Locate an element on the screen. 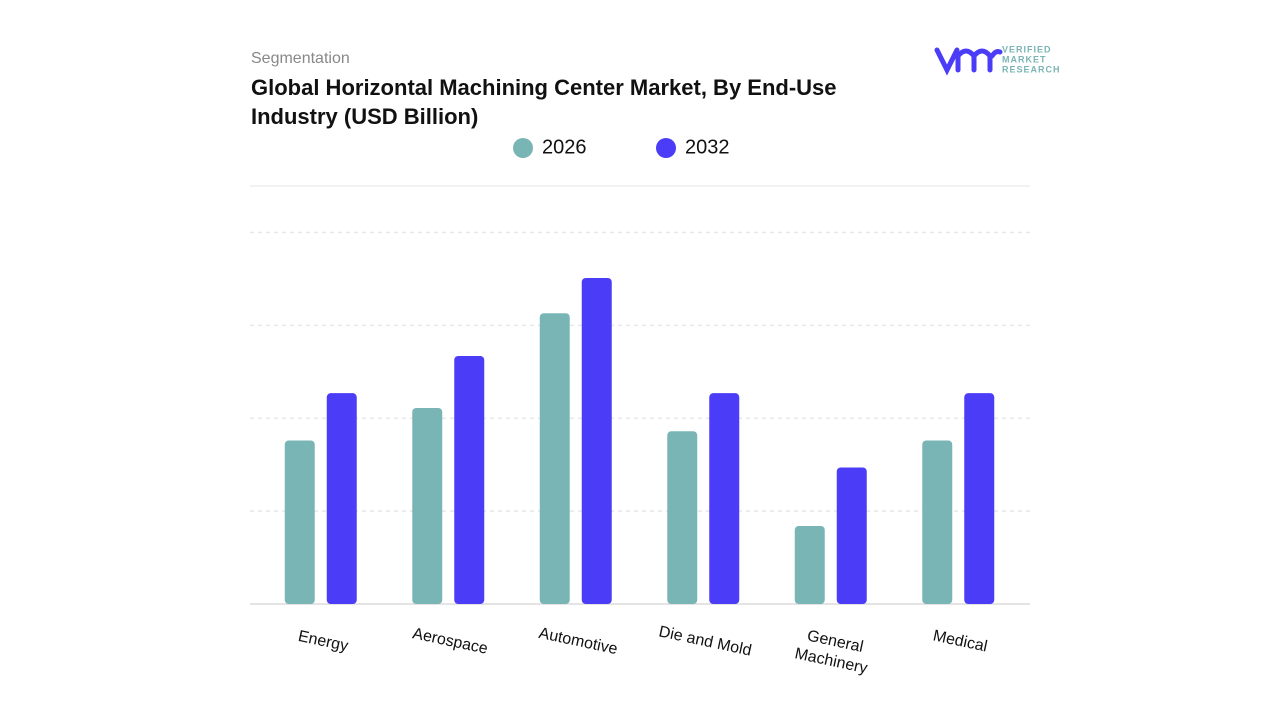 This screenshot has width=1280, height=720. legend-label: 2026 is located at coordinates (564, 147).